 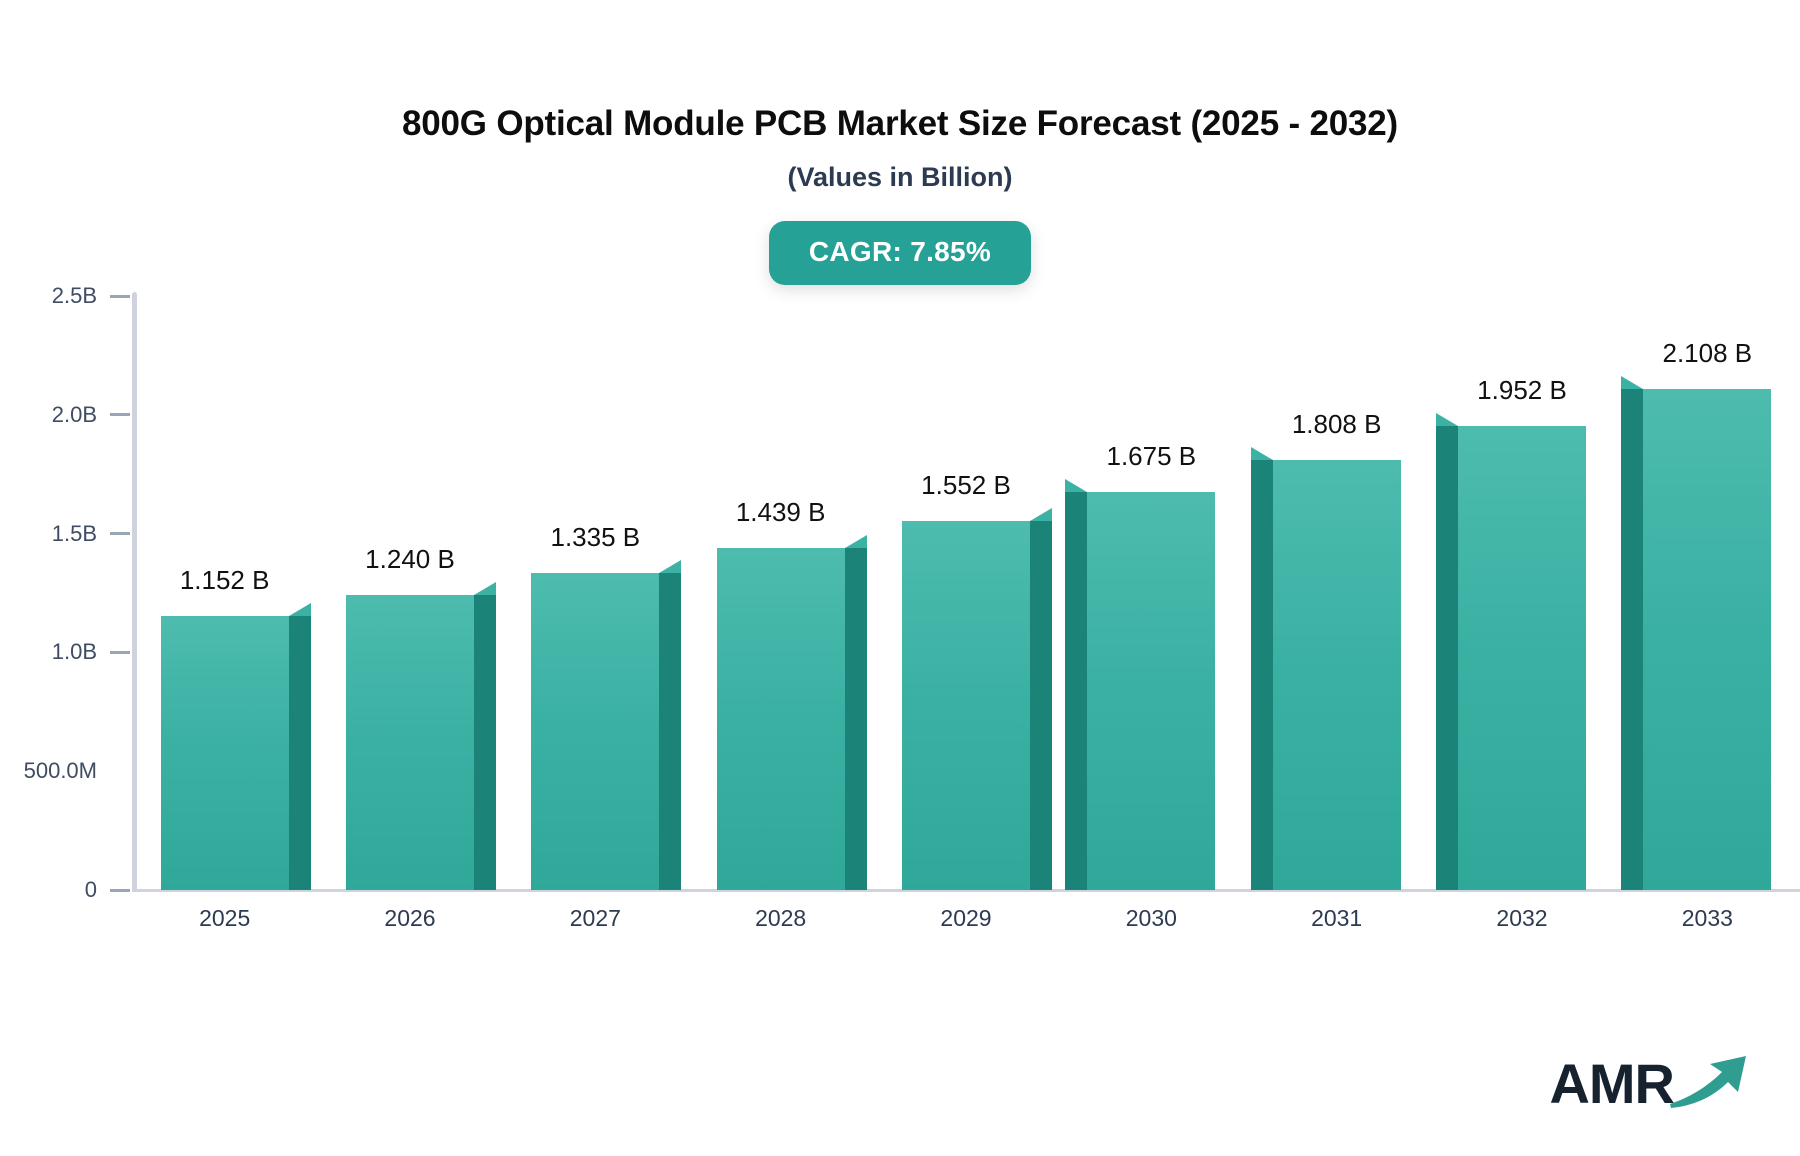 What do you see at coordinates (224, 580) in the screenshot?
I see `bar-value-label: 1.152 B` at bounding box center [224, 580].